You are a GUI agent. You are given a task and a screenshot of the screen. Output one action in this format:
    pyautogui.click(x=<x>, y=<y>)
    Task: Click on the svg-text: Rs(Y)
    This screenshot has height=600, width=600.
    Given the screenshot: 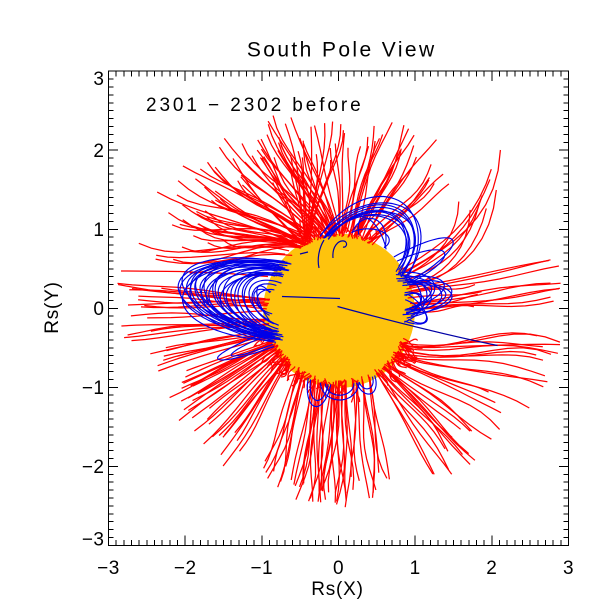 What is the action you would take?
    pyautogui.click(x=52, y=307)
    